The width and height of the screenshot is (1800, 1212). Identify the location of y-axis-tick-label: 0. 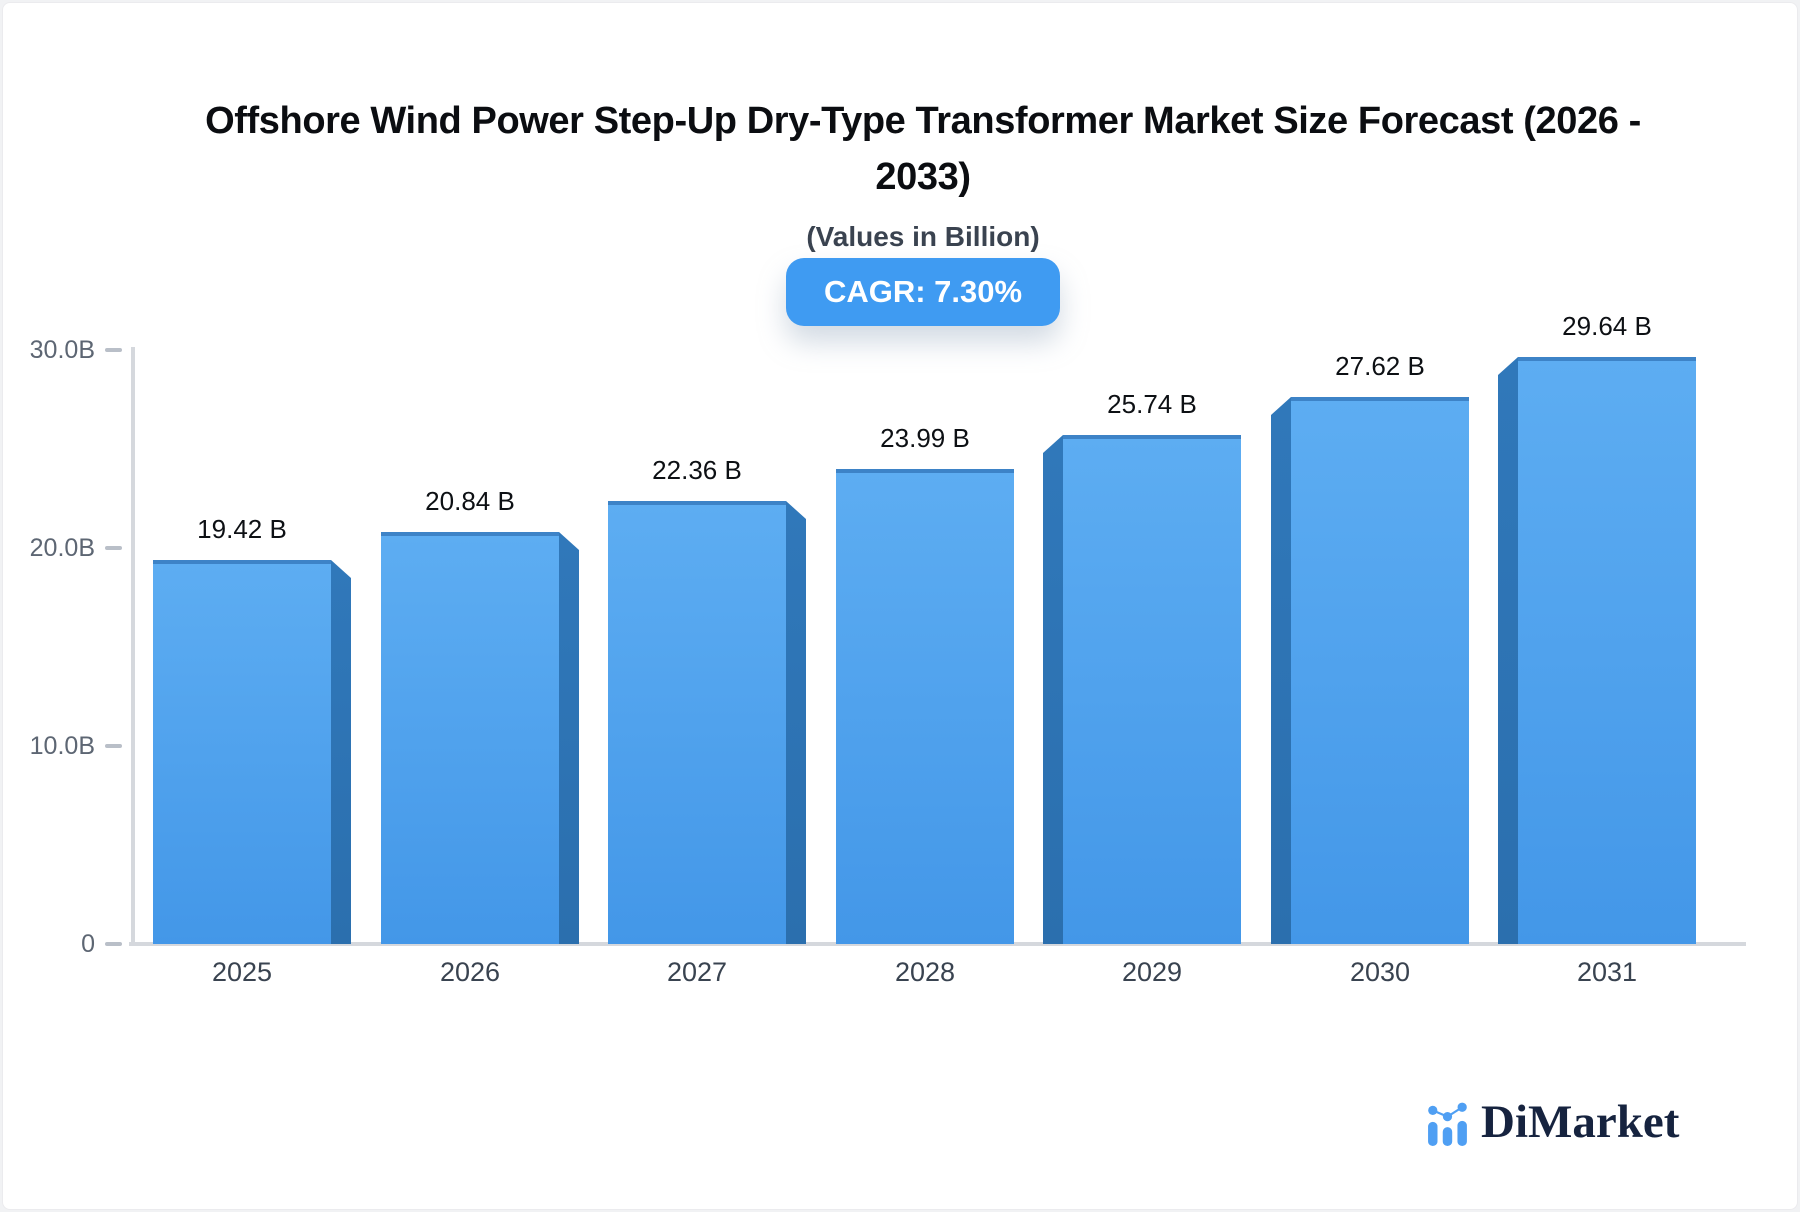
(88, 944).